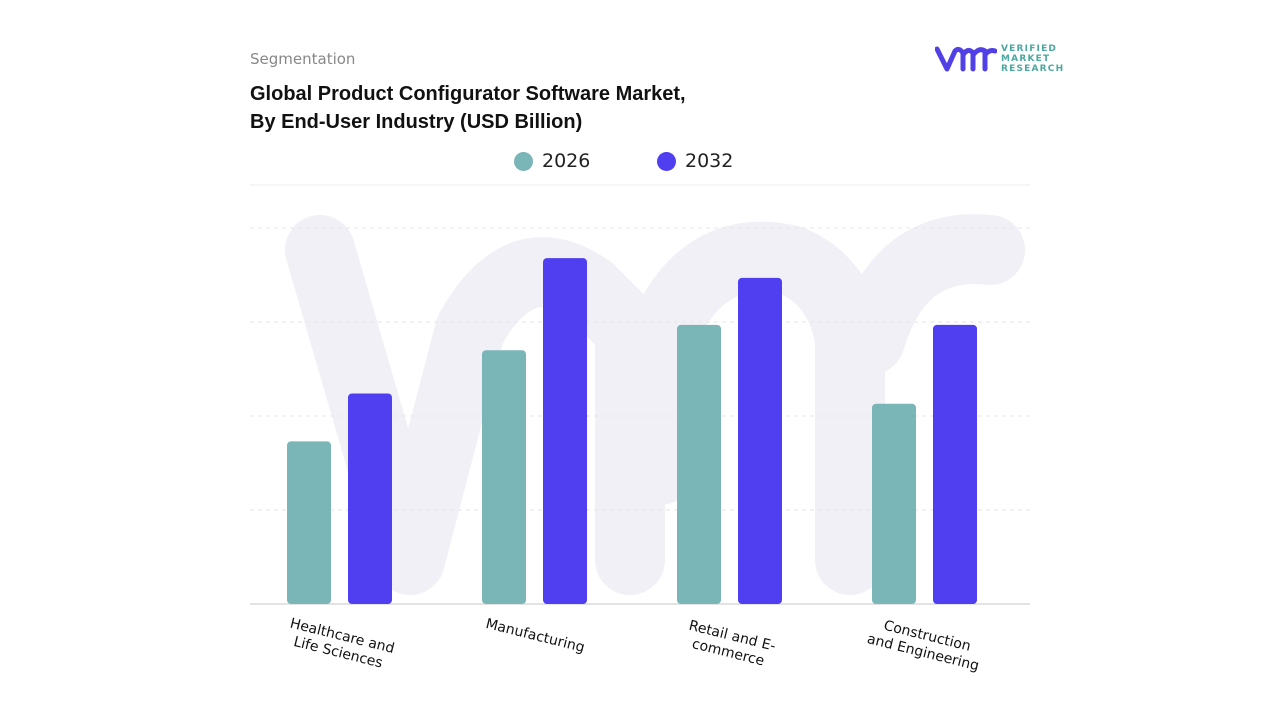 Image resolution: width=1280 pixels, height=720 pixels. What do you see at coordinates (303, 59) in the screenshot?
I see `segment-label: Segmentation` at bounding box center [303, 59].